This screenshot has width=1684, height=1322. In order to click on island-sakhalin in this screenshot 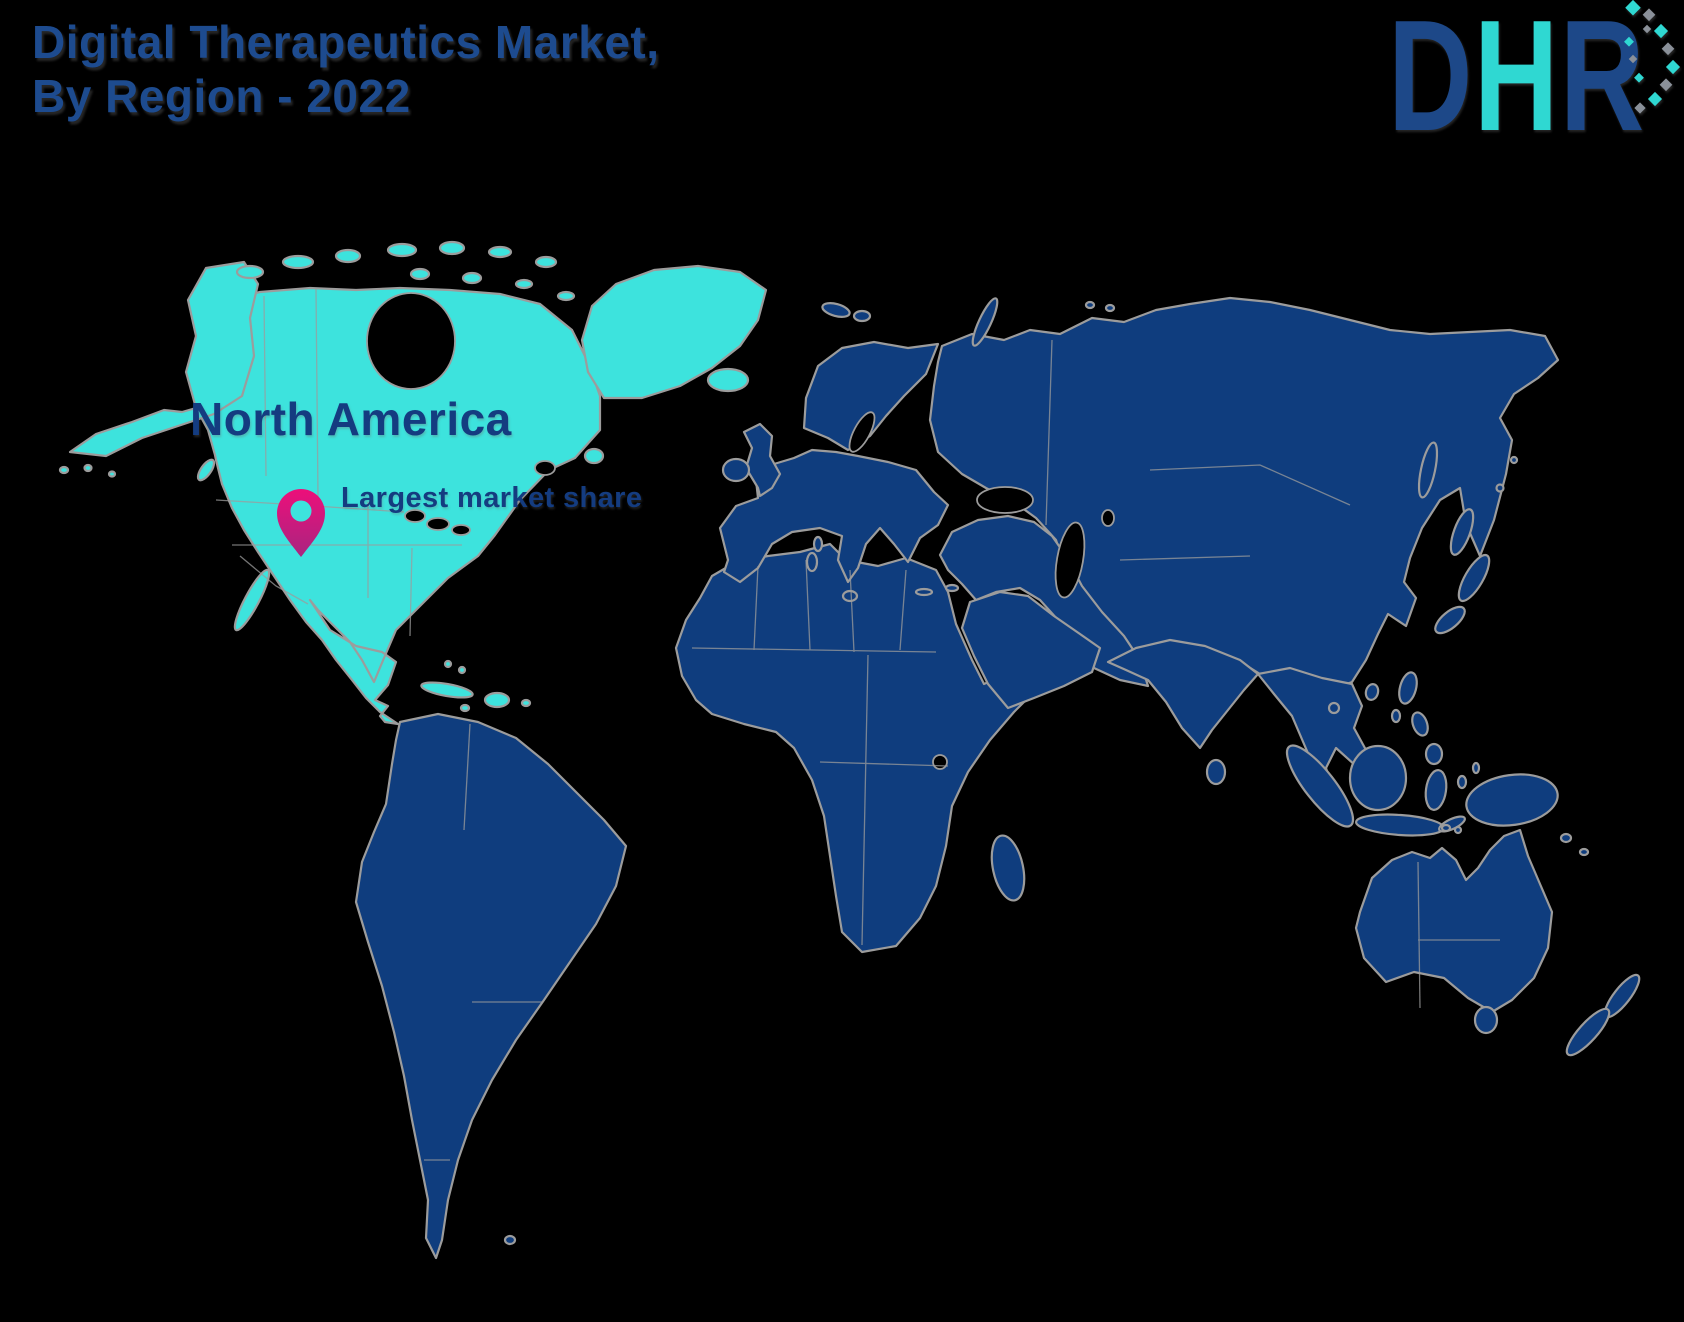, I will do `click(1428, 470)`.